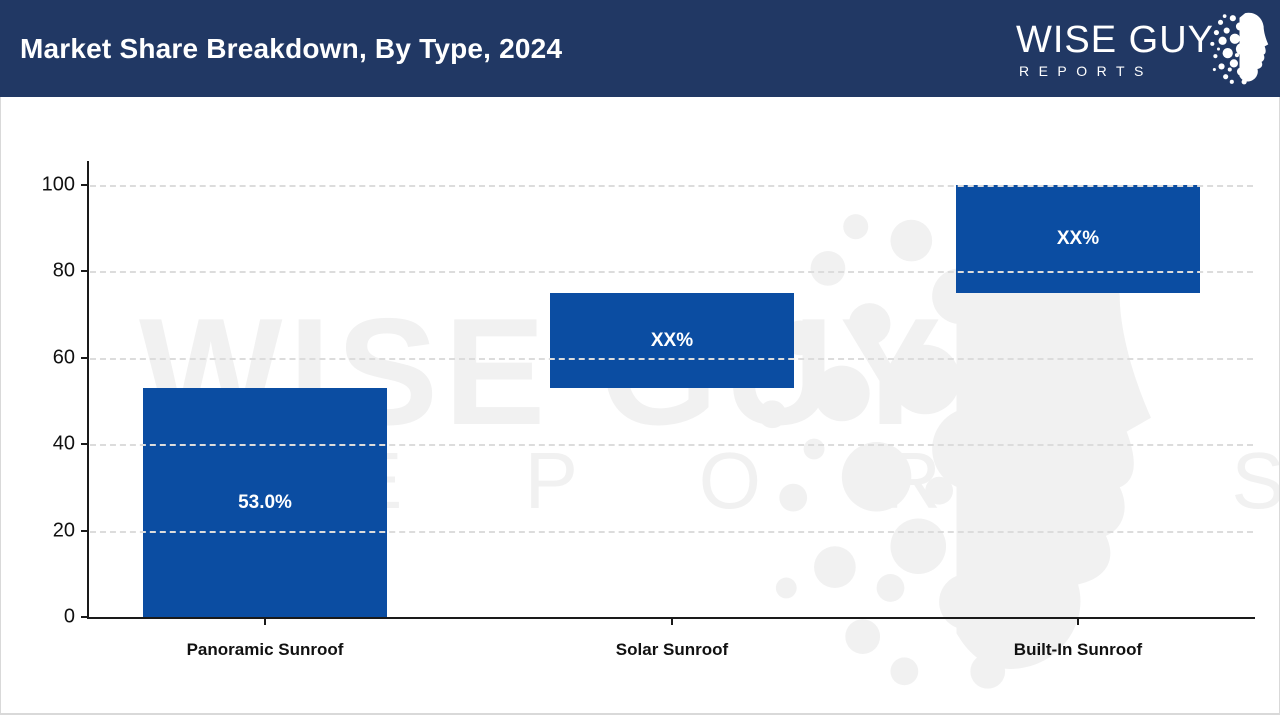 This screenshot has width=1280, height=720. What do you see at coordinates (63, 530) in the screenshot?
I see `y-tick-label: 20` at bounding box center [63, 530].